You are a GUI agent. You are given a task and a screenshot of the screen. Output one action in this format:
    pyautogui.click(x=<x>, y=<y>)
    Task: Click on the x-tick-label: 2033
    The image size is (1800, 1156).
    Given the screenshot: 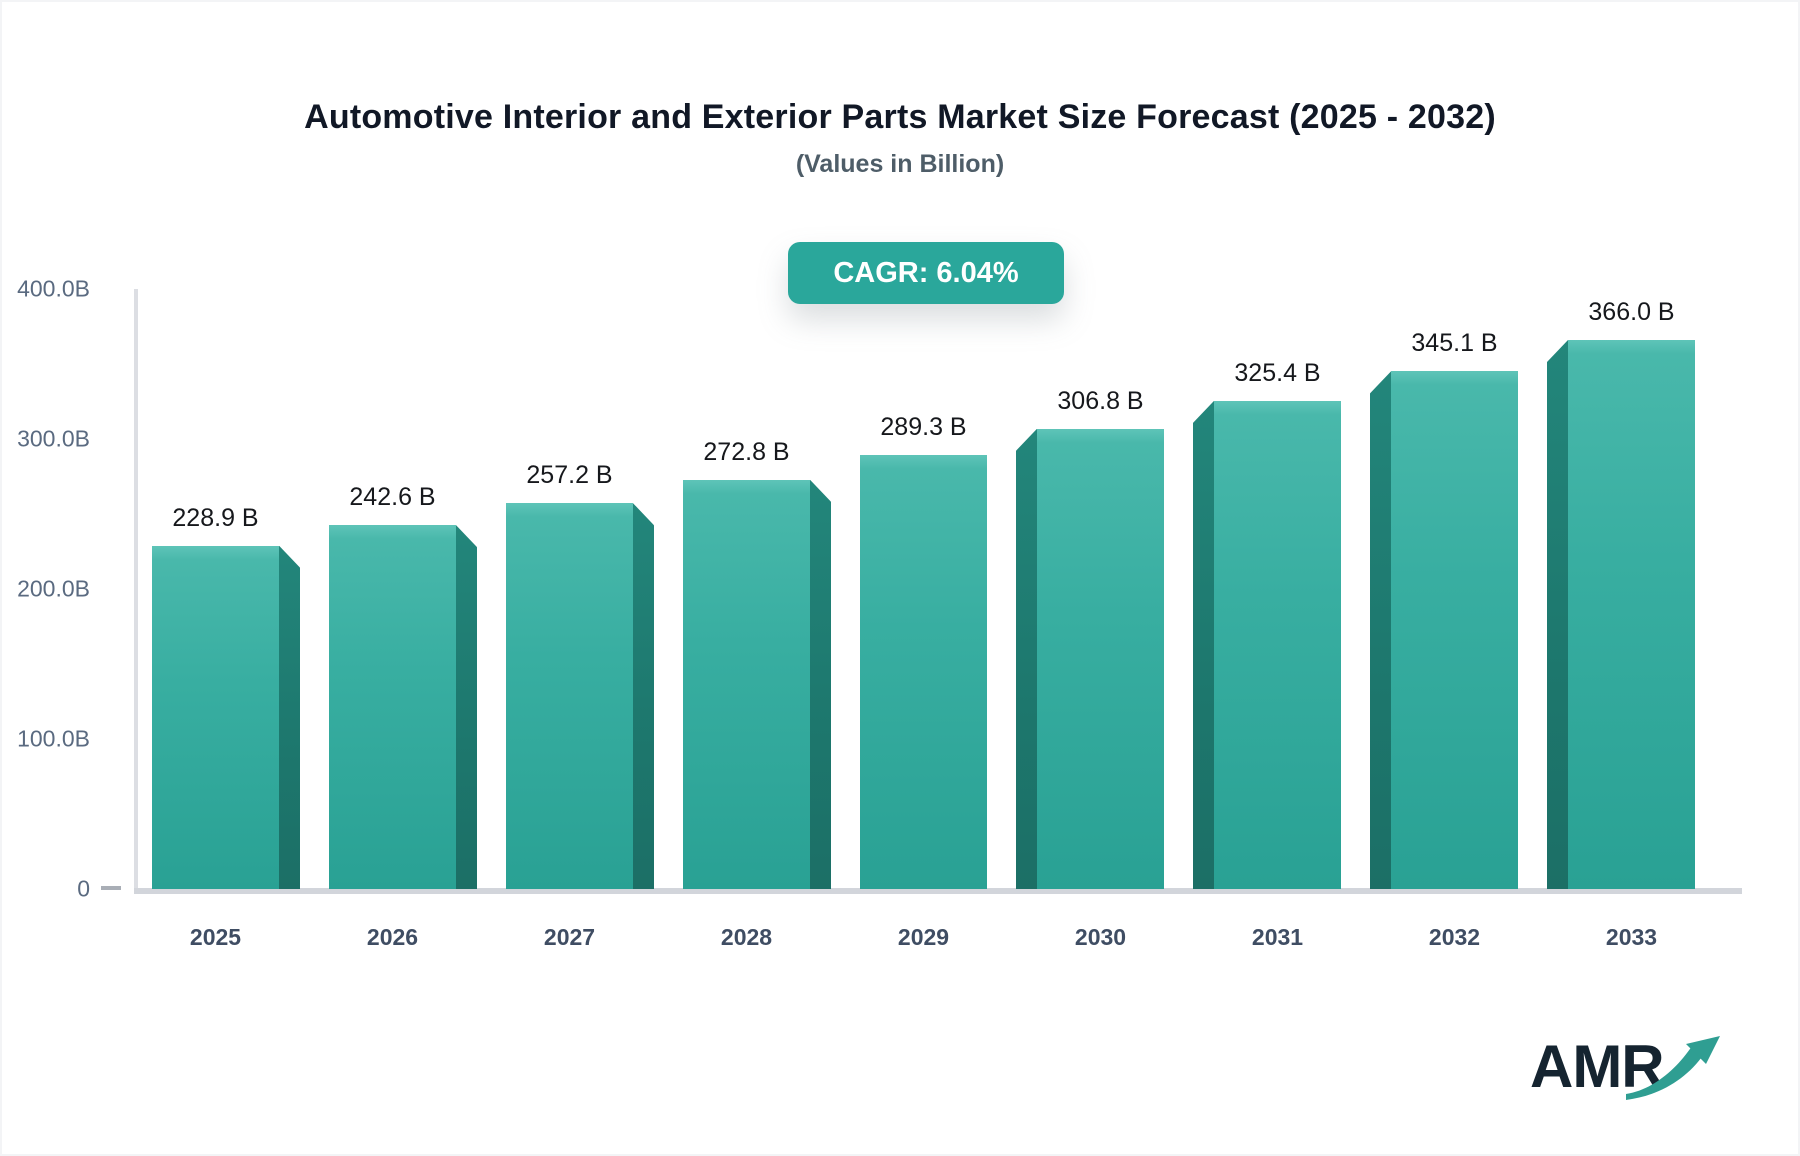 What is the action you would take?
    pyautogui.click(x=1631, y=937)
    